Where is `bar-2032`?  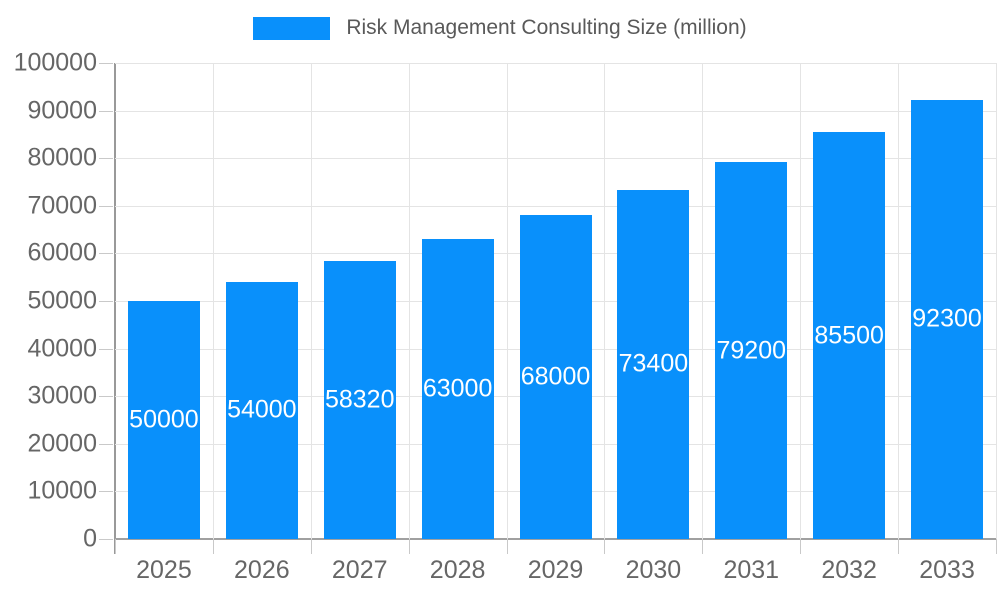 bar-2032 is located at coordinates (849, 335).